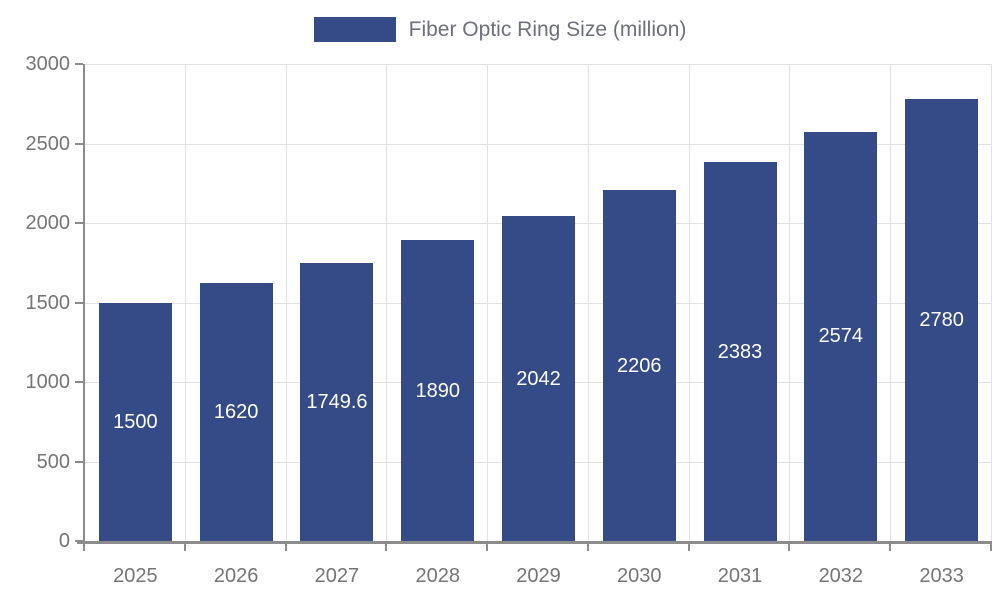 This screenshot has width=1000, height=600. I want to click on x-tick-label-2033: 2033, so click(941, 576).